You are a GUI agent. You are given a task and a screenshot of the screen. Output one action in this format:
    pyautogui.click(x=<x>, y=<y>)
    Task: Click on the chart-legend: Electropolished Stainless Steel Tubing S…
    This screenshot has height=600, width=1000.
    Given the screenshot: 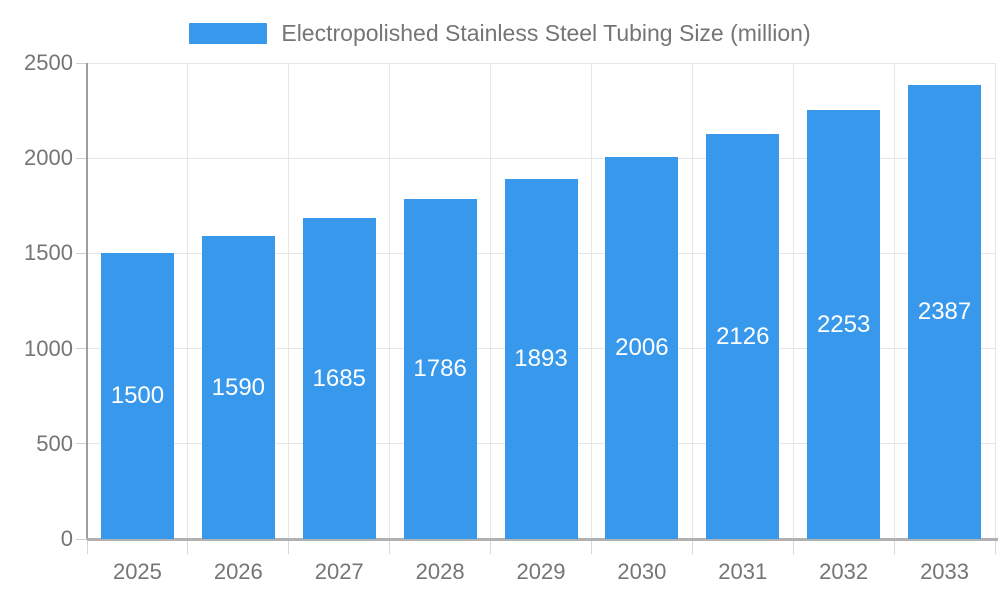 What is the action you would take?
    pyautogui.click(x=500, y=33)
    